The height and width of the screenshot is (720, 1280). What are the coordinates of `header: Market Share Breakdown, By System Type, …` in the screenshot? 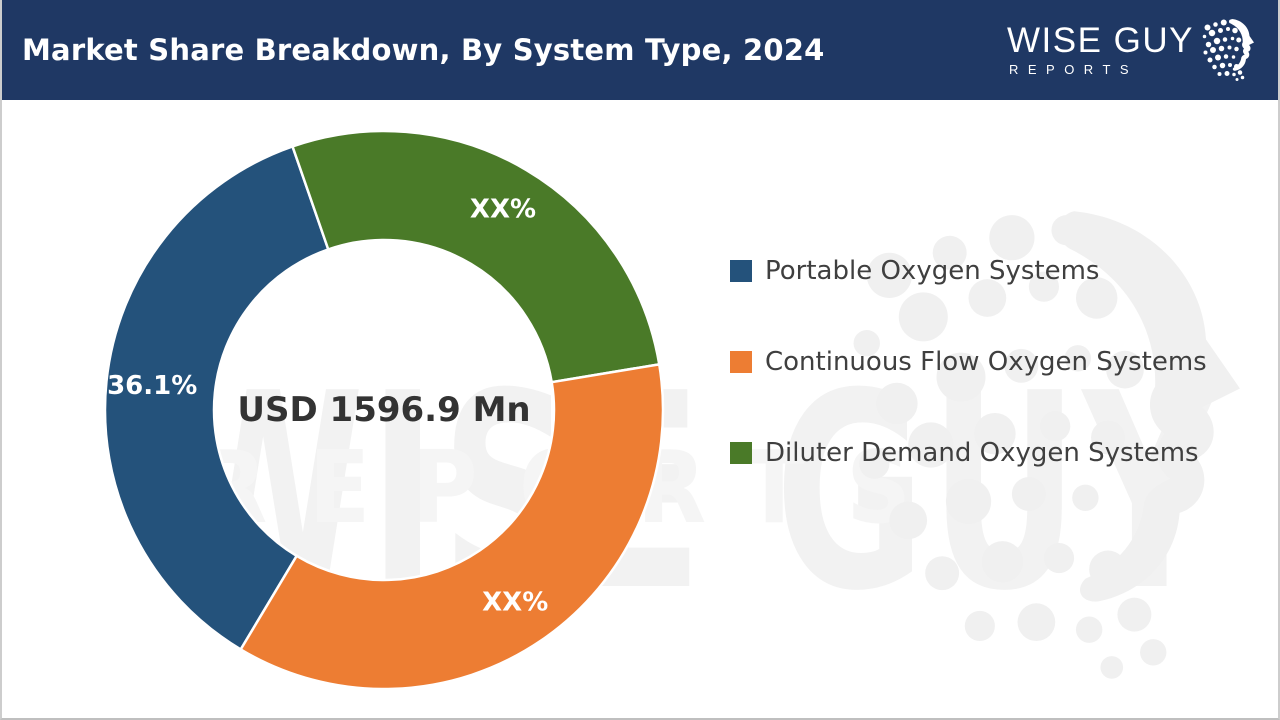 It's located at (640, 50).